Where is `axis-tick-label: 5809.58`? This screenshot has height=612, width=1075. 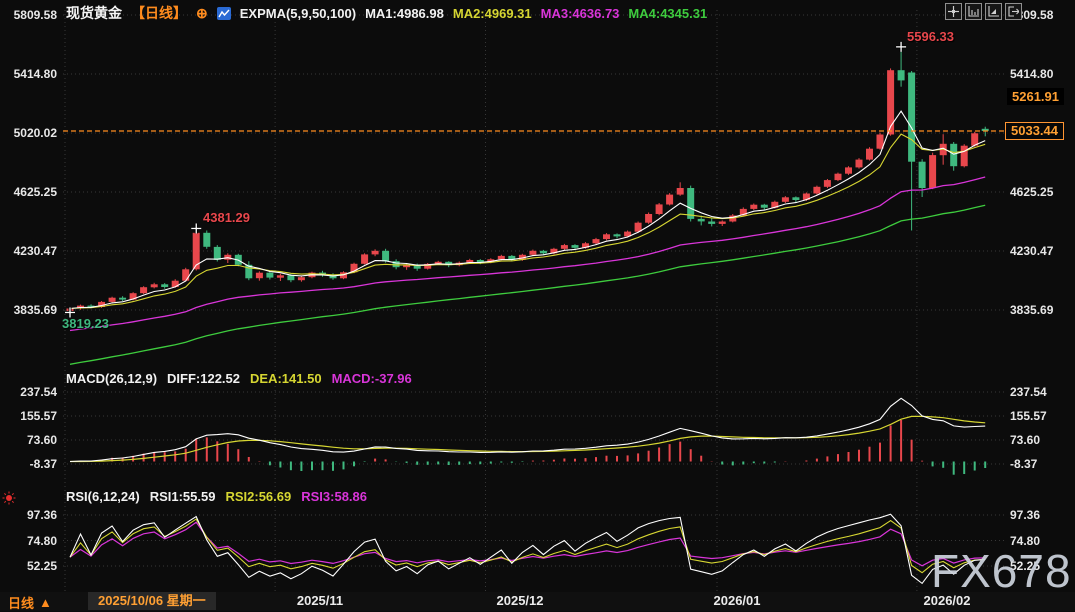 axis-tick-label: 5809.58 is located at coordinates (35, 15).